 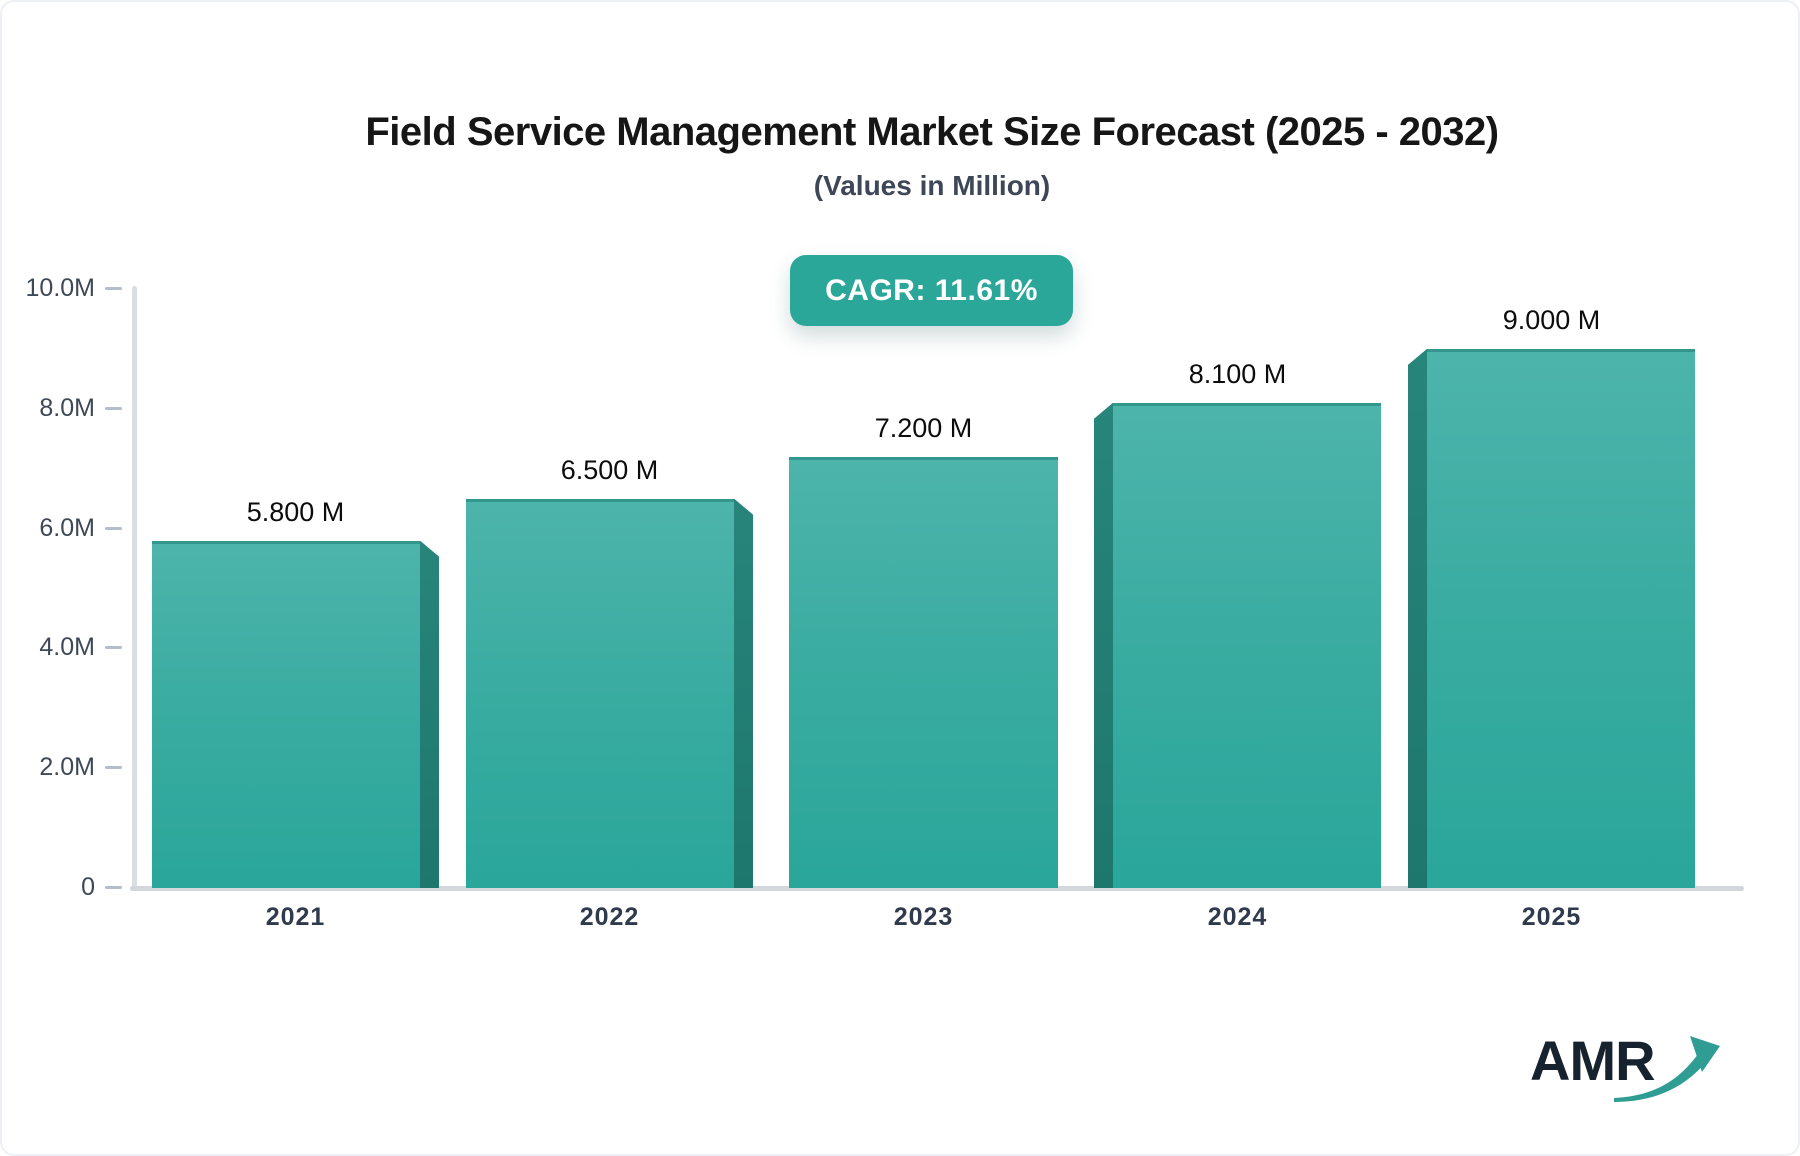 I want to click on x-axis-category-label: 2021, so click(x=295, y=917).